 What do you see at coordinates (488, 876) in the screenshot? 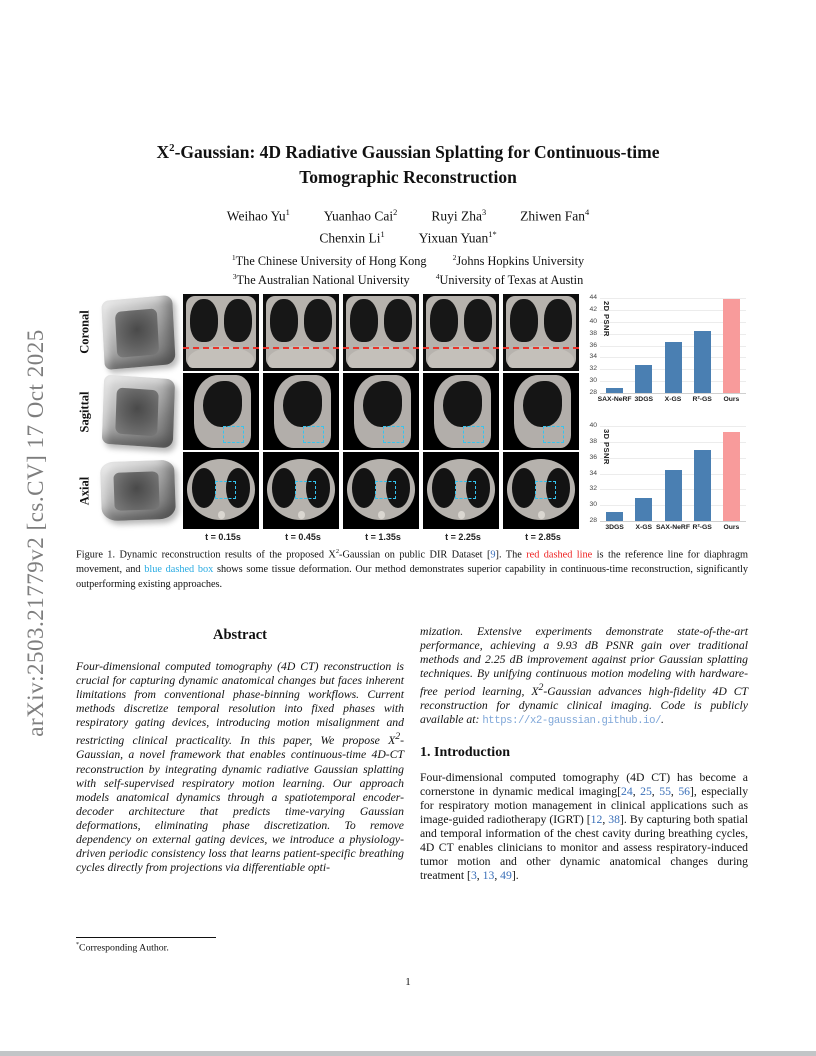
I see `citation-link: 13` at bounding box center [488, 876].